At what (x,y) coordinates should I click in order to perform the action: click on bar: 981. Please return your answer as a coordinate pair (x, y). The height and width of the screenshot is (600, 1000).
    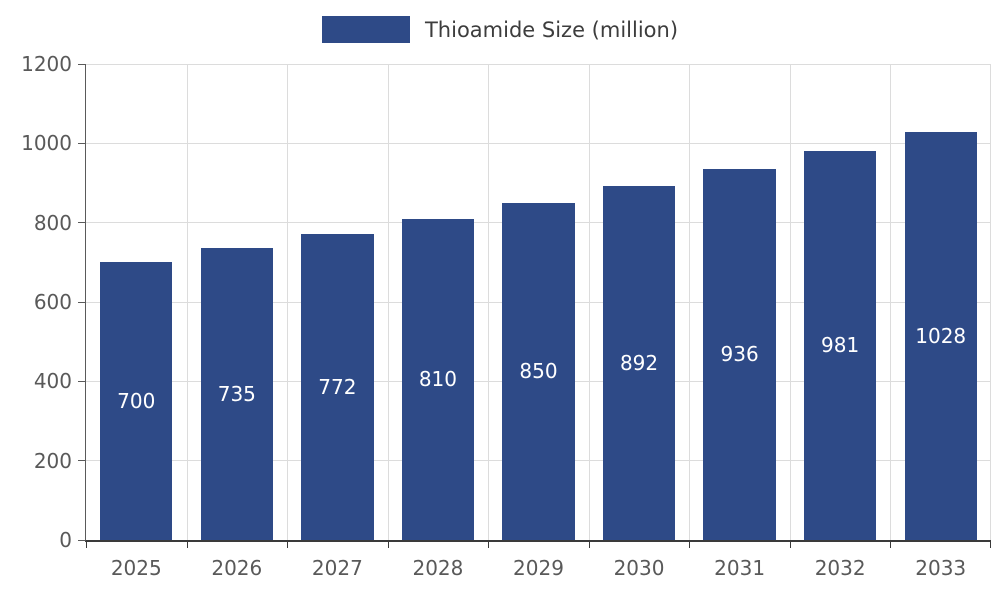
    Looking at the image, I should click on (840, 345).